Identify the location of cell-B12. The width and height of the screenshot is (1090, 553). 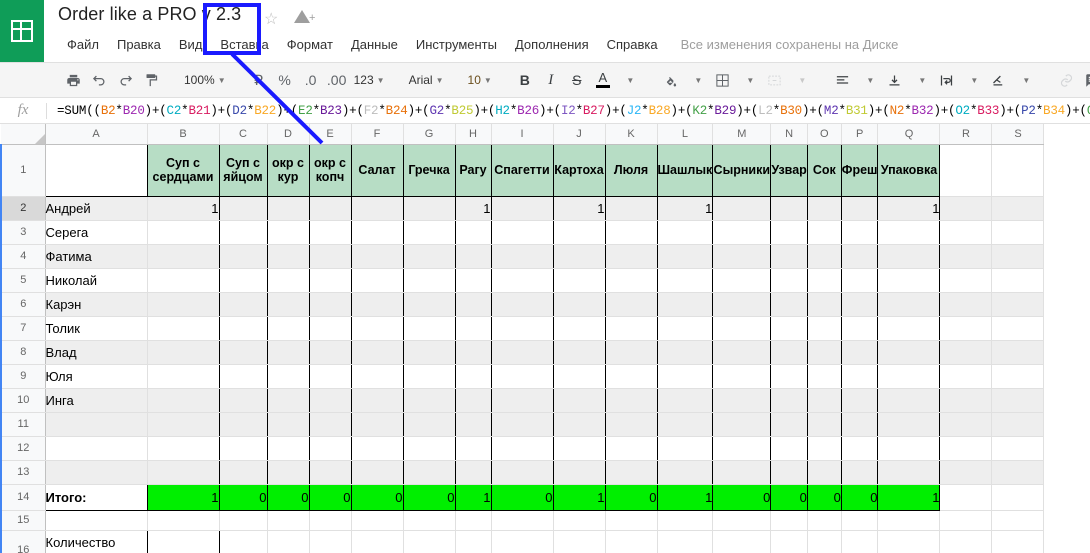
(183, 448).